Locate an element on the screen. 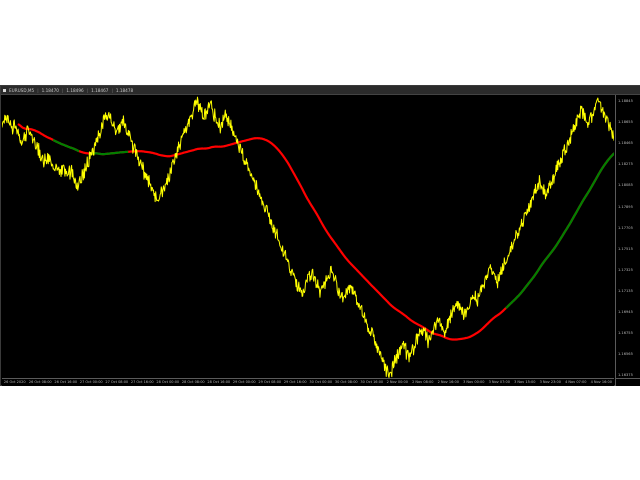  price-tick-12: 1.16565 is located at coordinates (625, 354).